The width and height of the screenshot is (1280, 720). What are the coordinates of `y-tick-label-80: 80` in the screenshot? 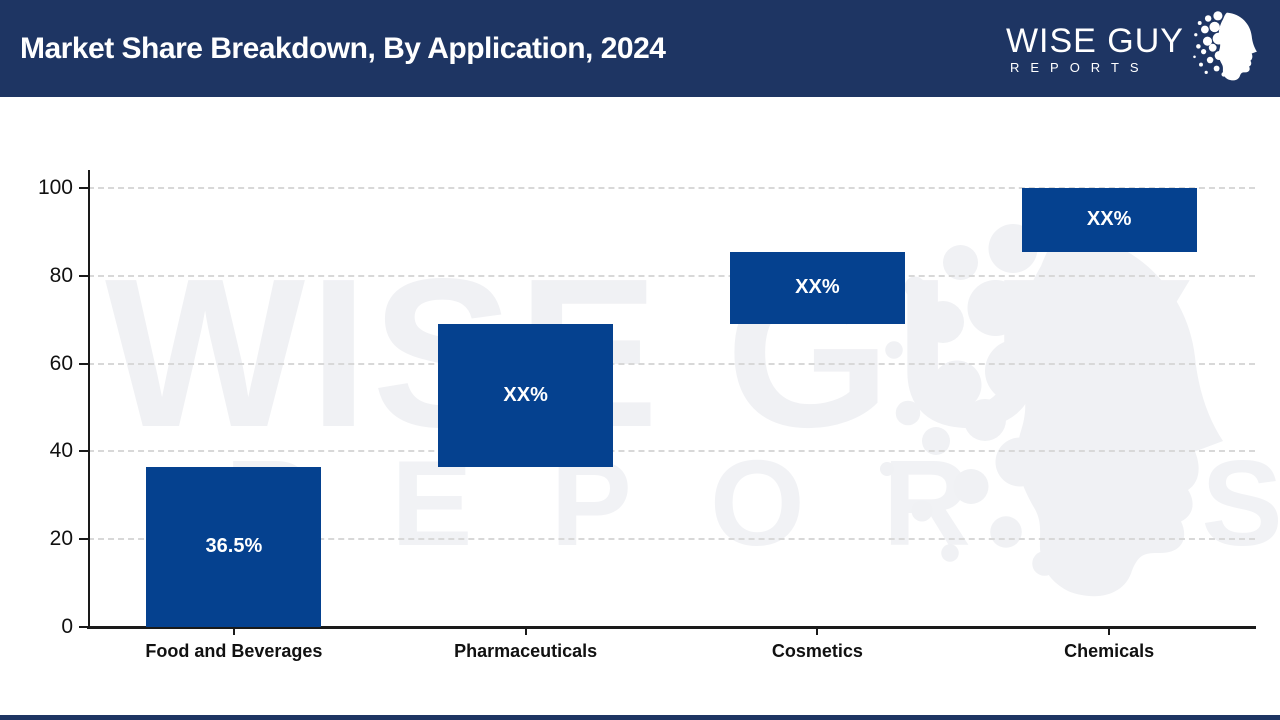 It's located at (61, 275).